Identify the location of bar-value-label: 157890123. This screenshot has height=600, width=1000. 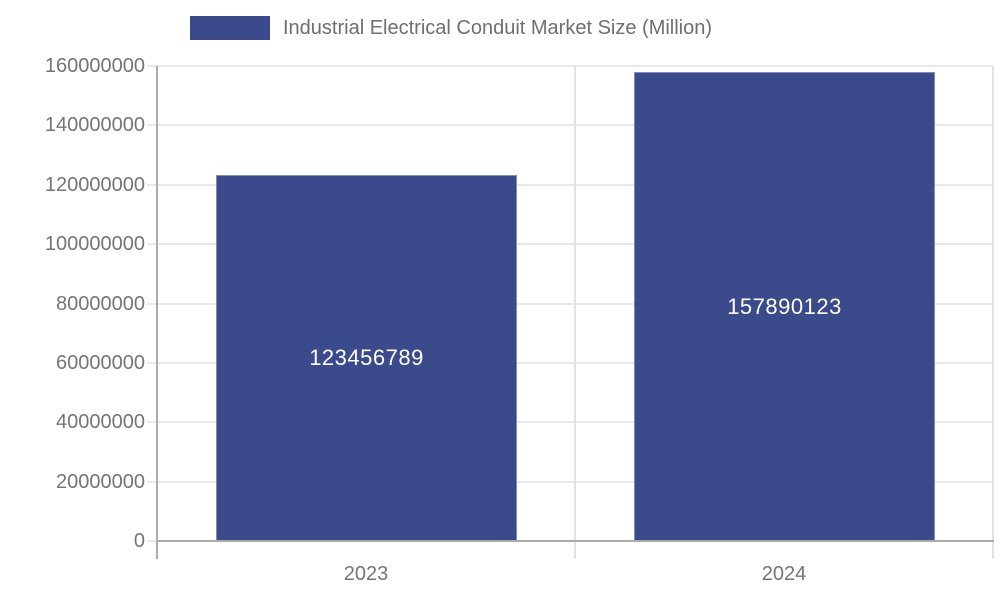
(784, 306).